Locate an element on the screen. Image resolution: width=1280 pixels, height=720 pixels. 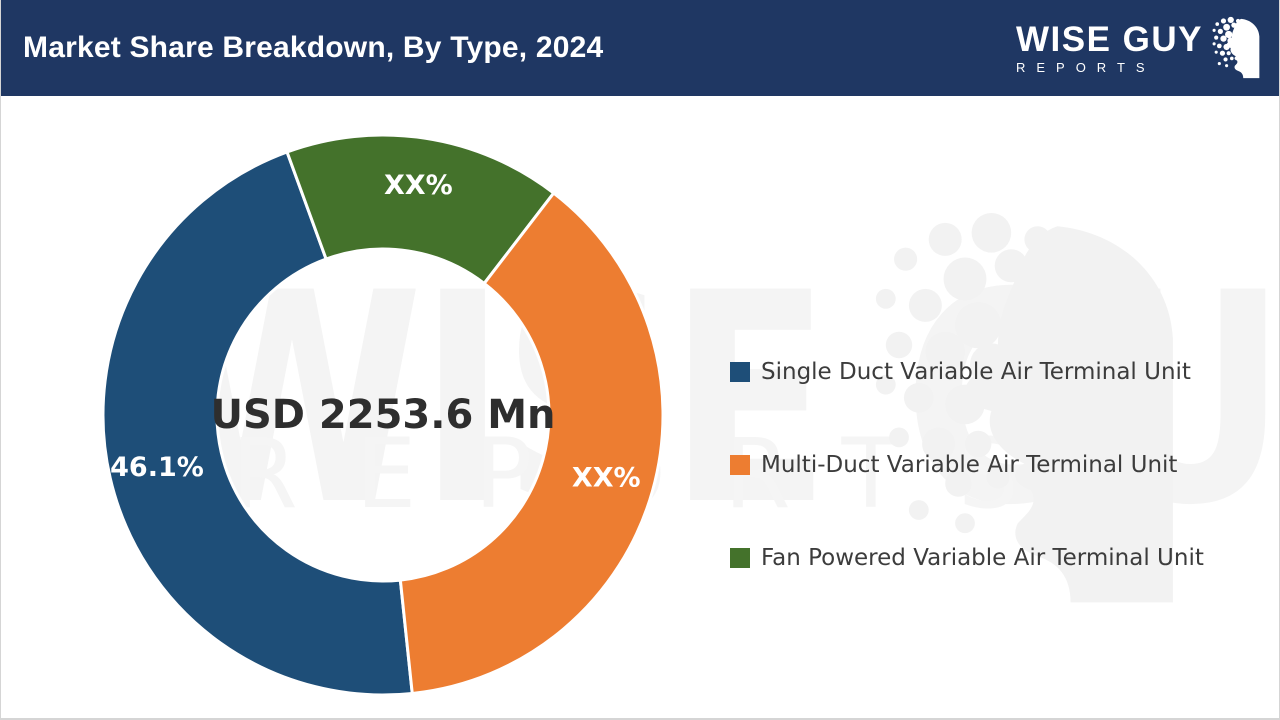
wise-guy-logo: WISE GUY REPORTS is located at coordinates (1139, 48).